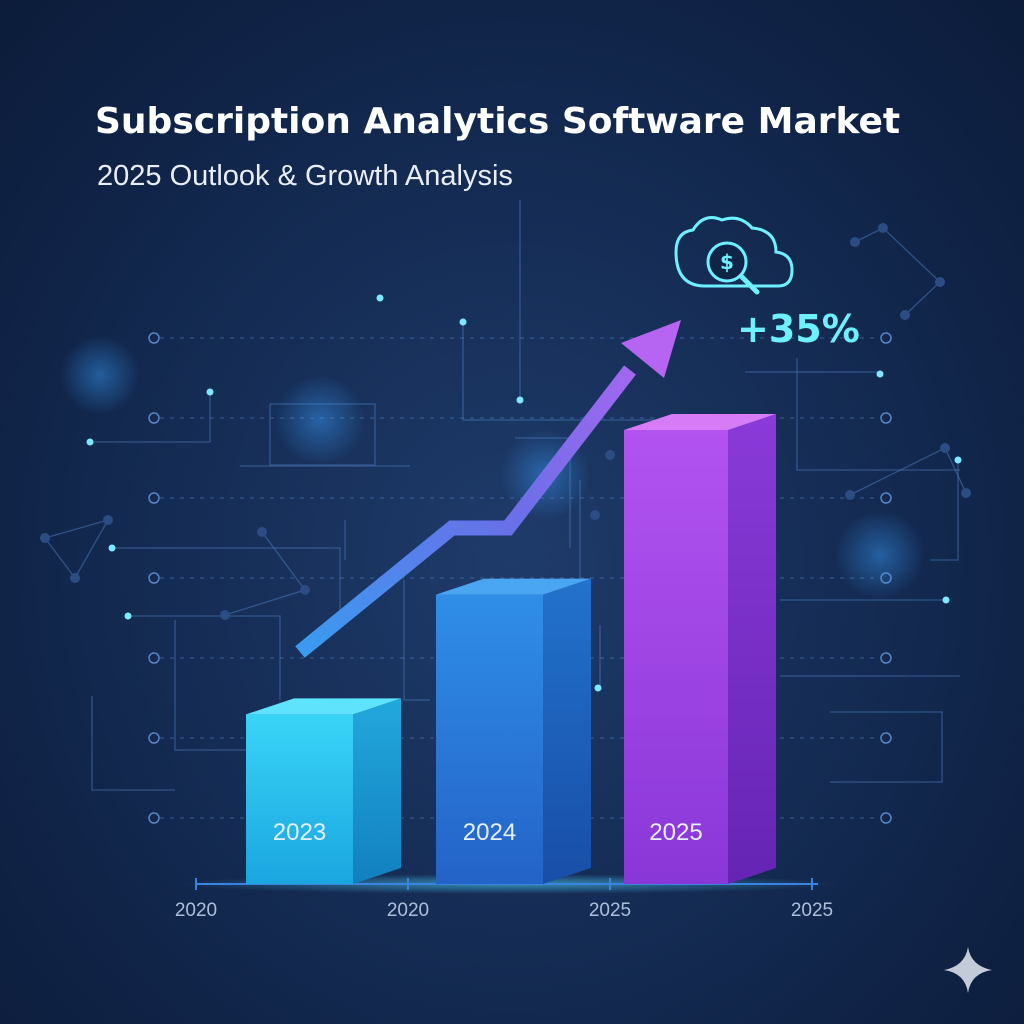 This screenshot has width=1024, height=1024. What do you see at coordinates (465, 511) in the screenshot?
I see `growth-arrow-line` at bounding box center [465, 511].